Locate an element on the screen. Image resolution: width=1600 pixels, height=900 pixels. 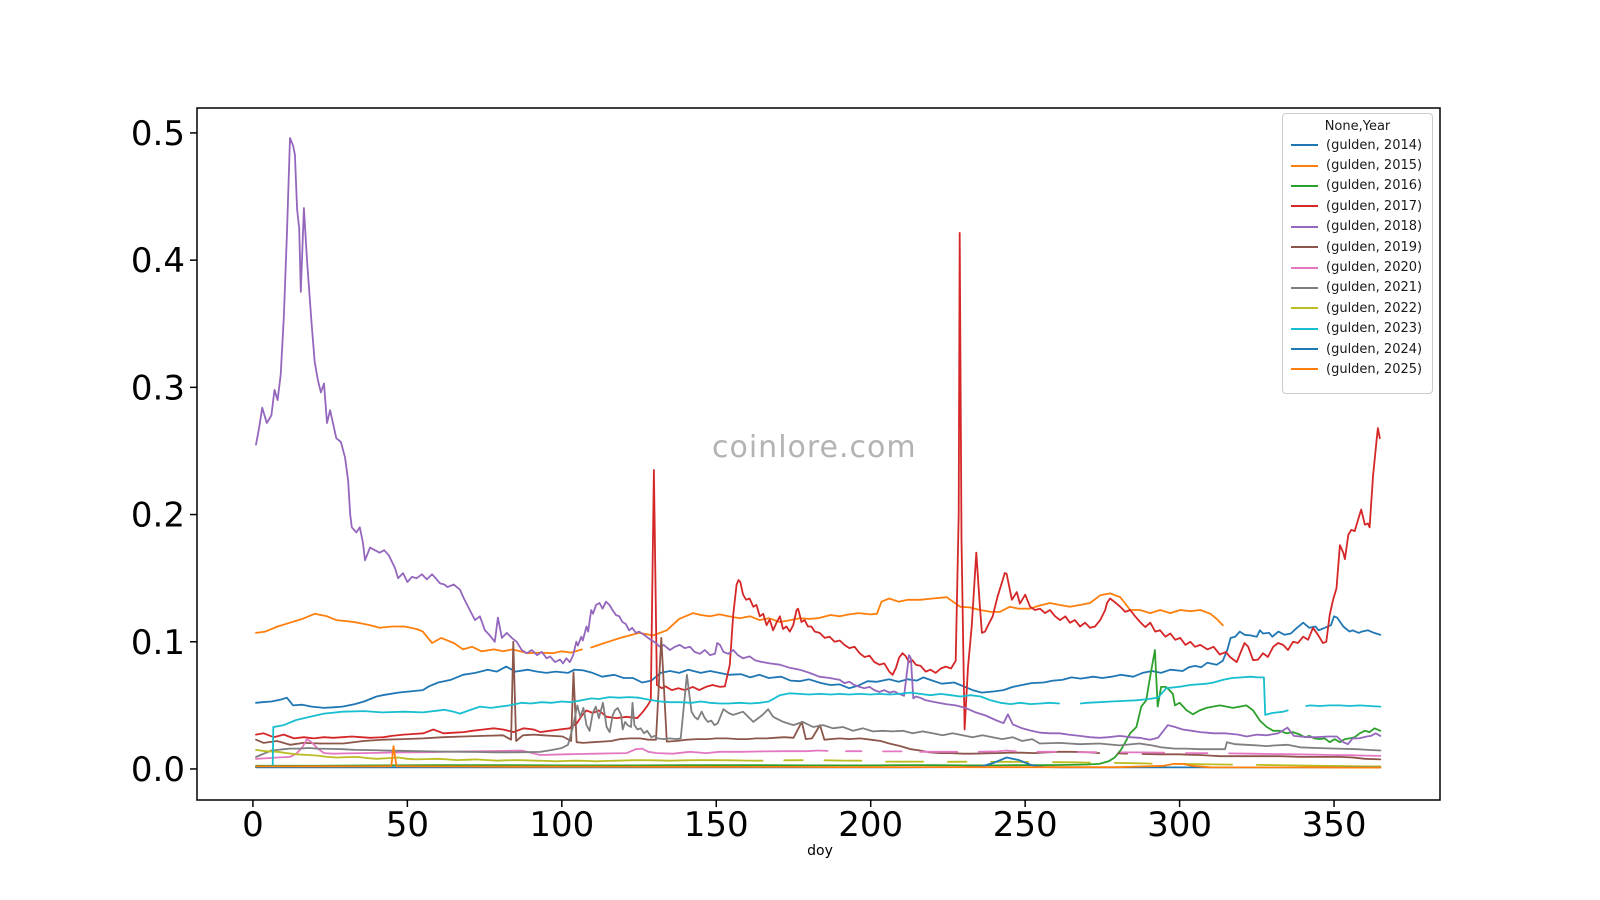
legend-title: None,Year is located at coordinates (1357, 126).